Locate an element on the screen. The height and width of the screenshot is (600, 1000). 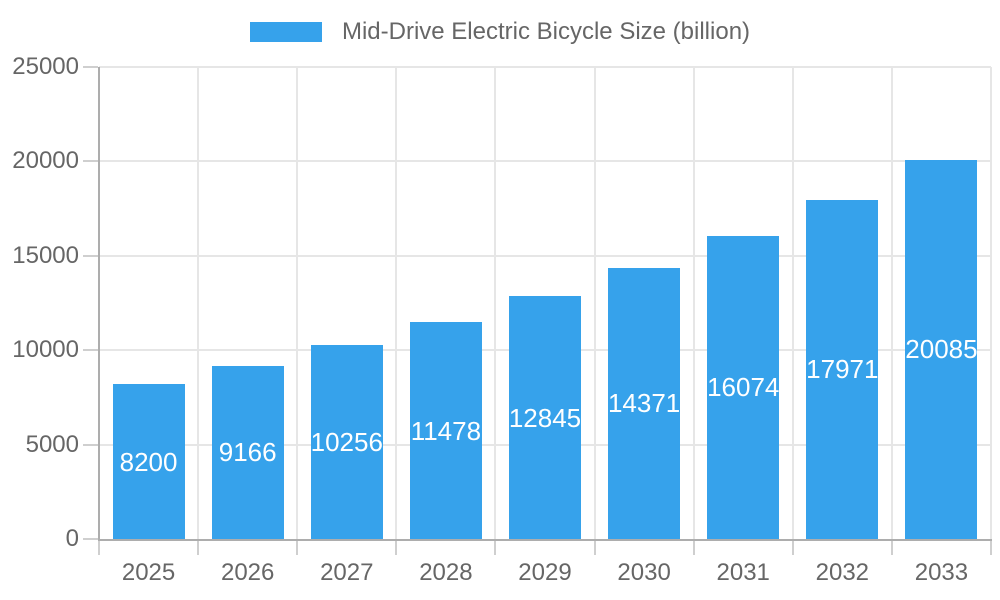
bar-2029: 12845 is located at coordinates (545, 417).